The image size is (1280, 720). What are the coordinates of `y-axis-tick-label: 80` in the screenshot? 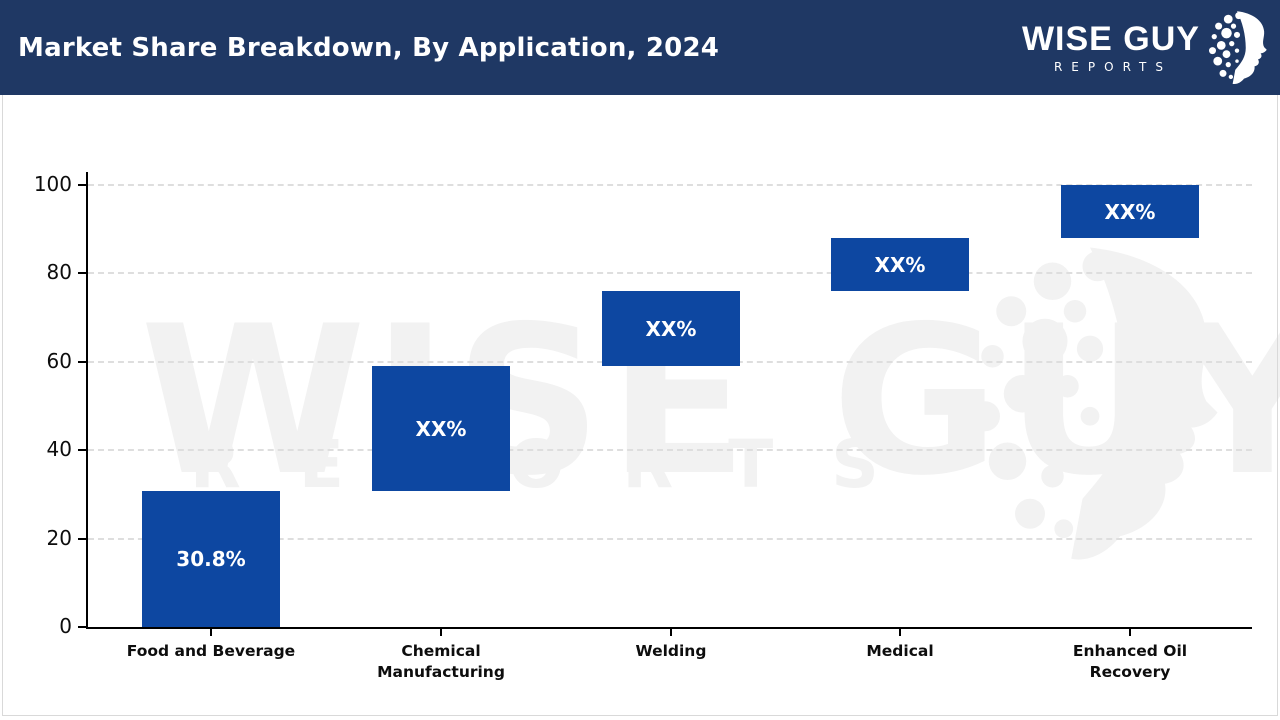 It's located at (59, 272).